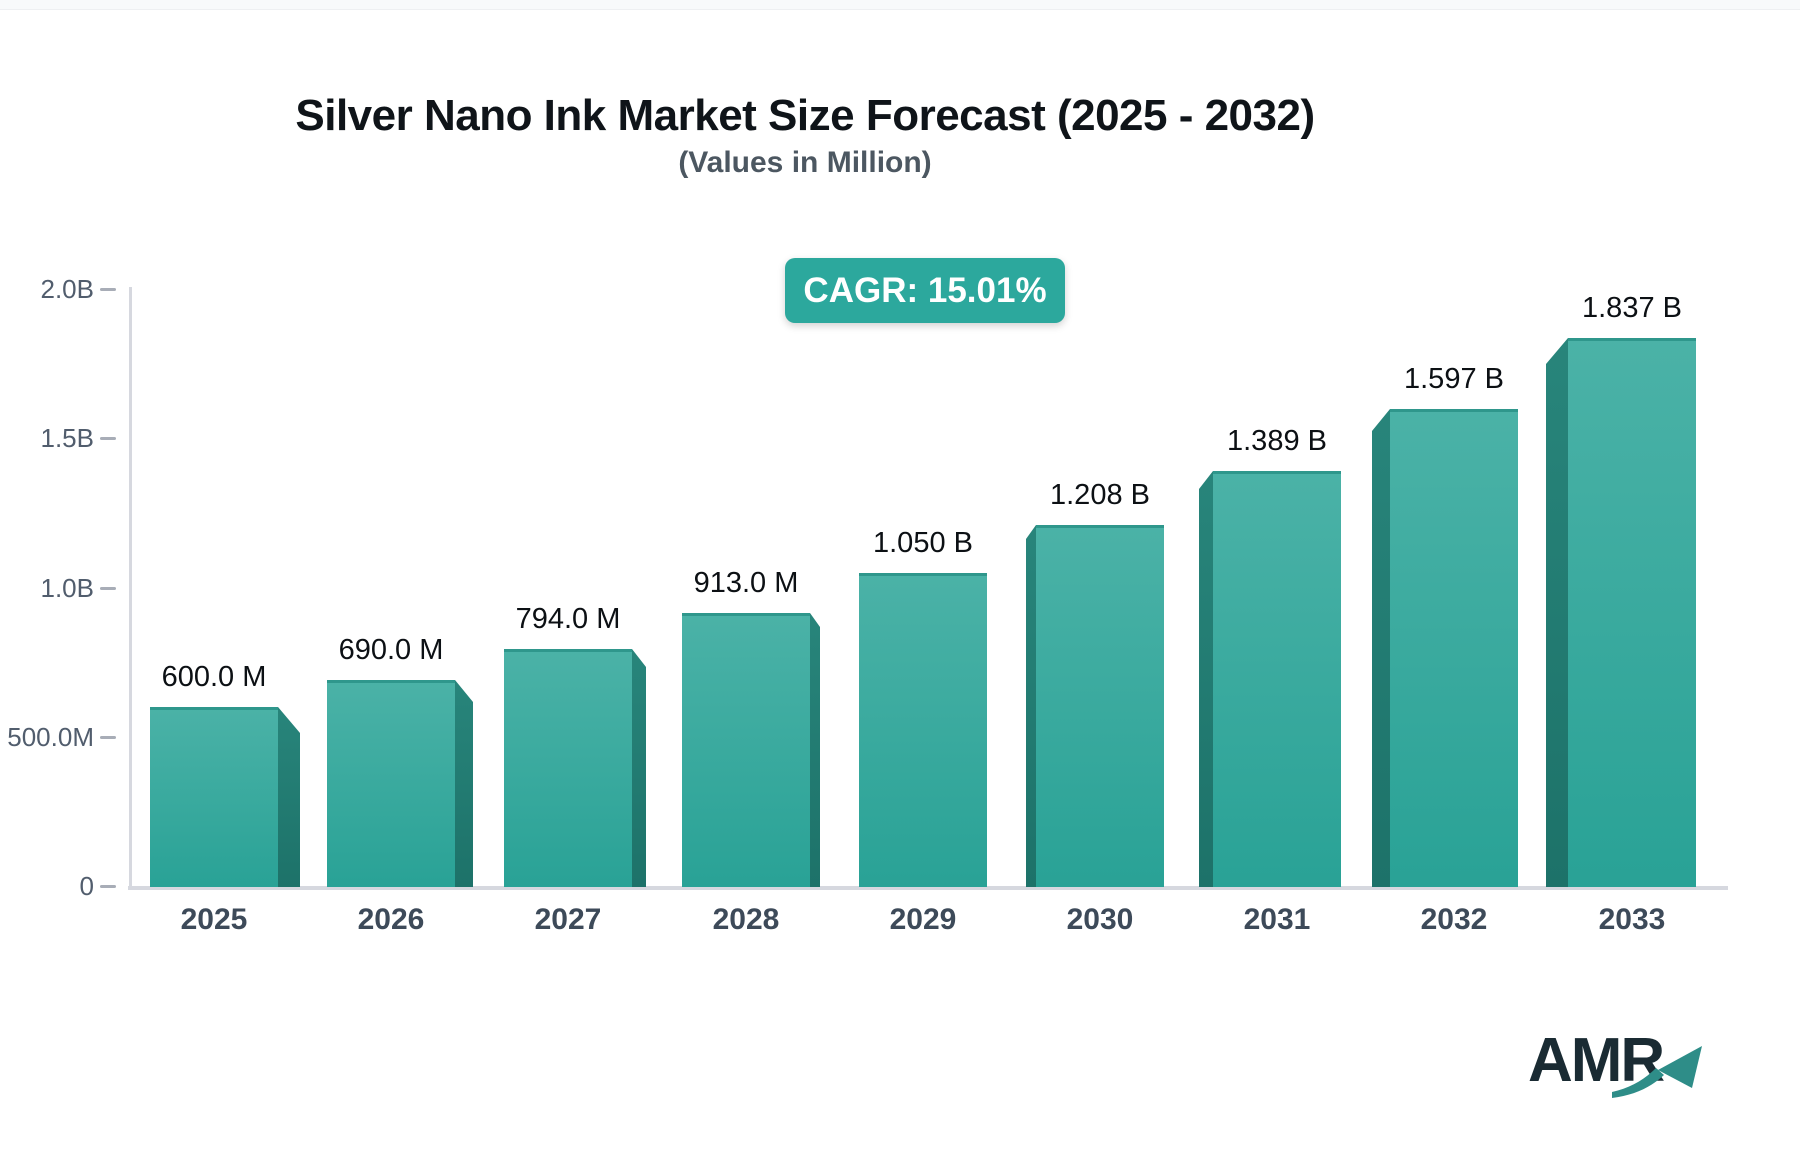 Image resolution: width=1800 pixels, height=1156 pixels. I want to click on chart-subtitle: (Values in Million), so click(805, 162).